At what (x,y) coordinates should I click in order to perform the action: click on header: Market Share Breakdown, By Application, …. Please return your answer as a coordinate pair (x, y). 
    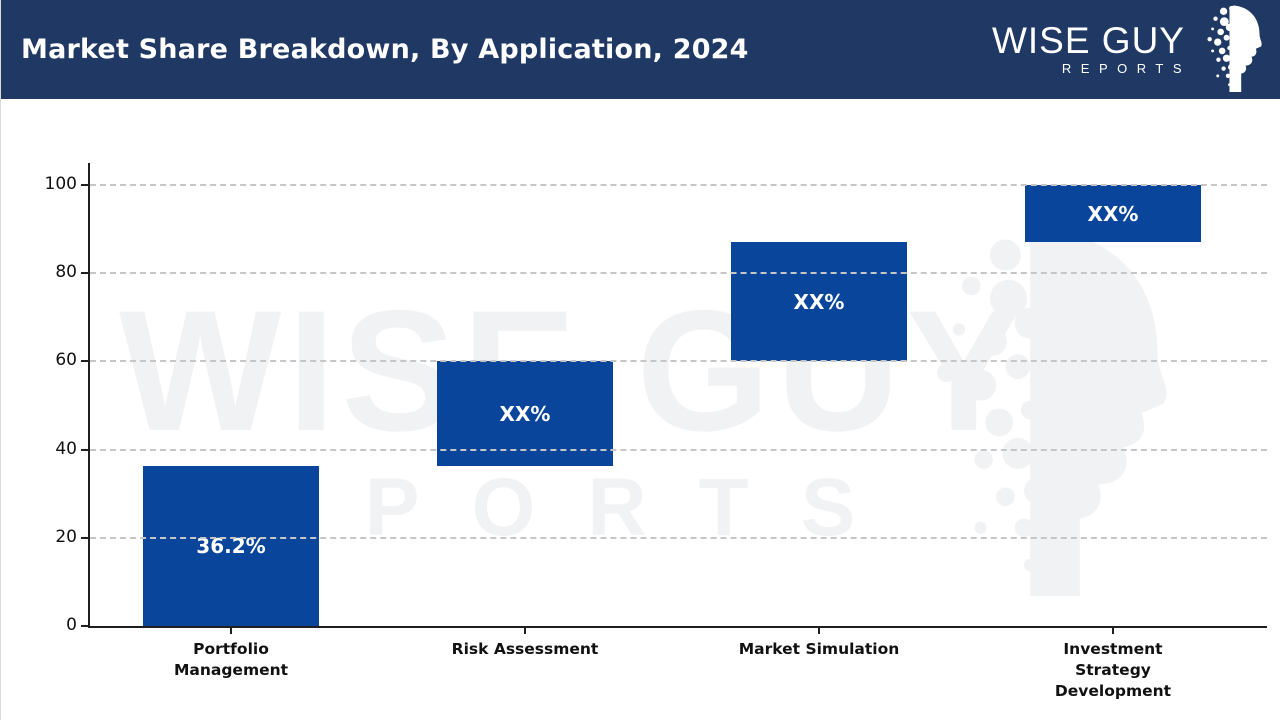
    Looking at the image, I should click on (640, 49).